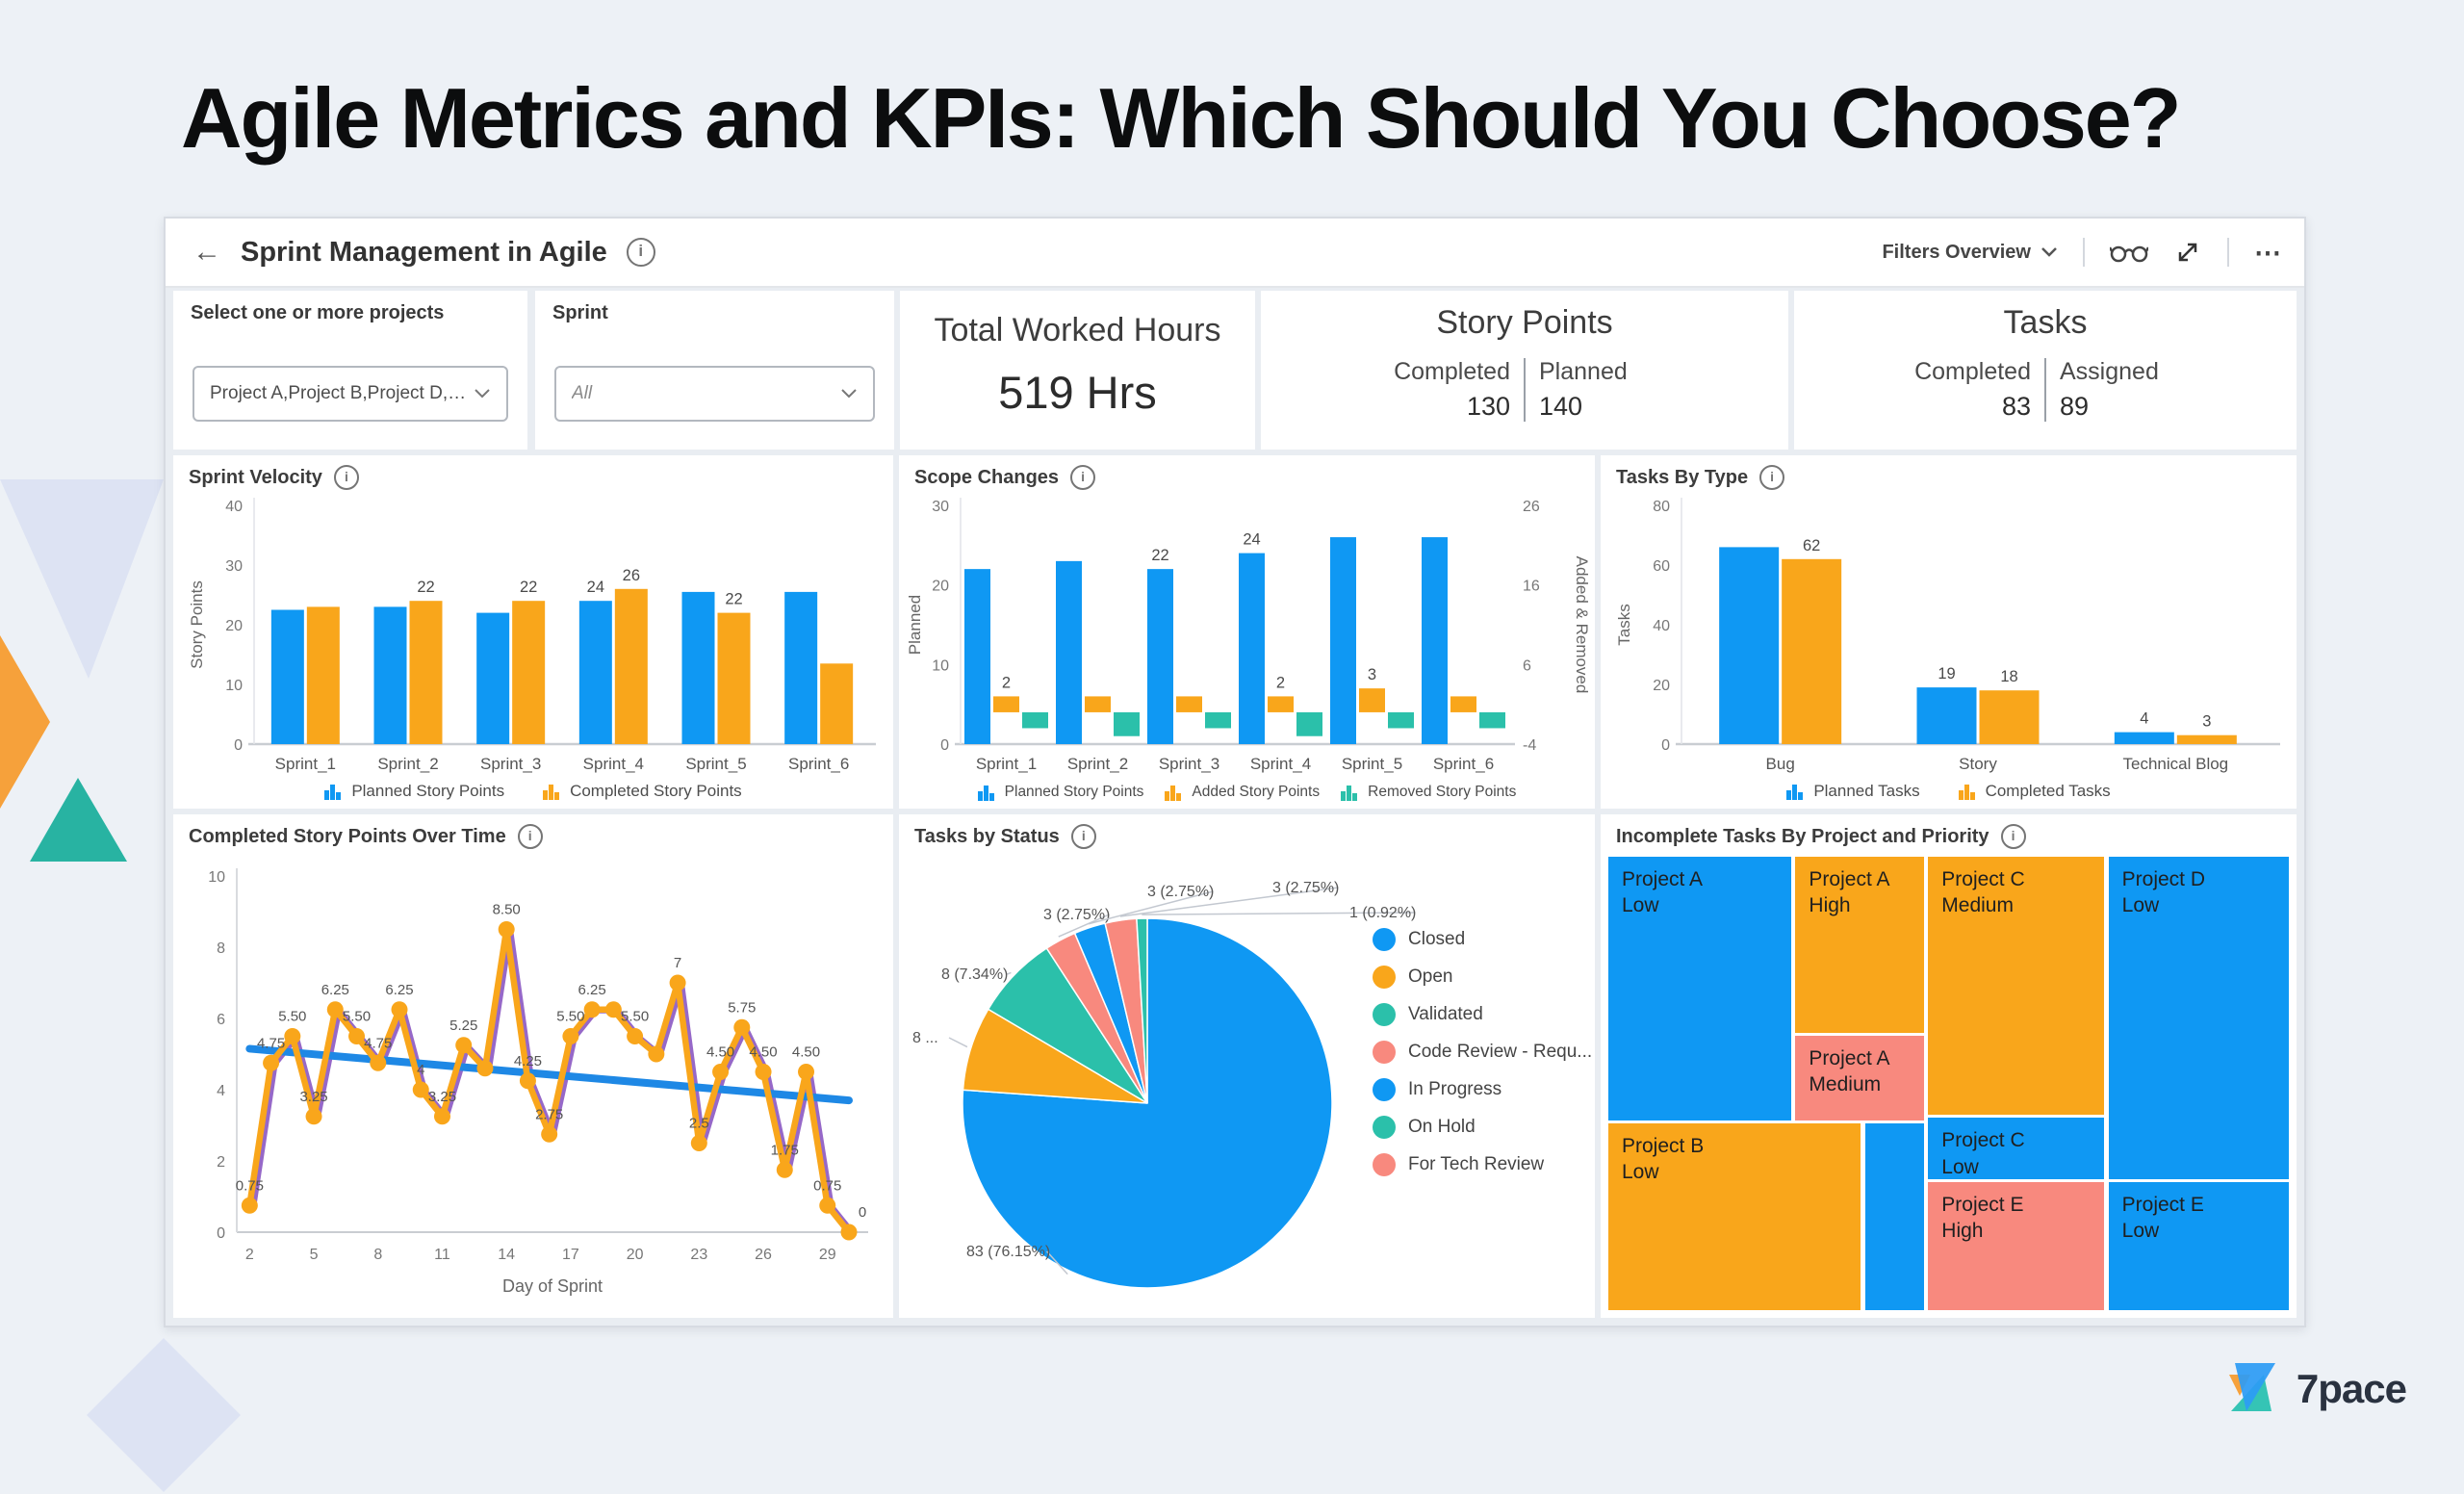 Image resolution: width=2464 pixels, height=1494 pixels. What do you see at coordinates (2016, 987) in the screenshot?
I see `treemap-tile-Project C-Medium: Project C Medium` at bounding box center [2016, 987].